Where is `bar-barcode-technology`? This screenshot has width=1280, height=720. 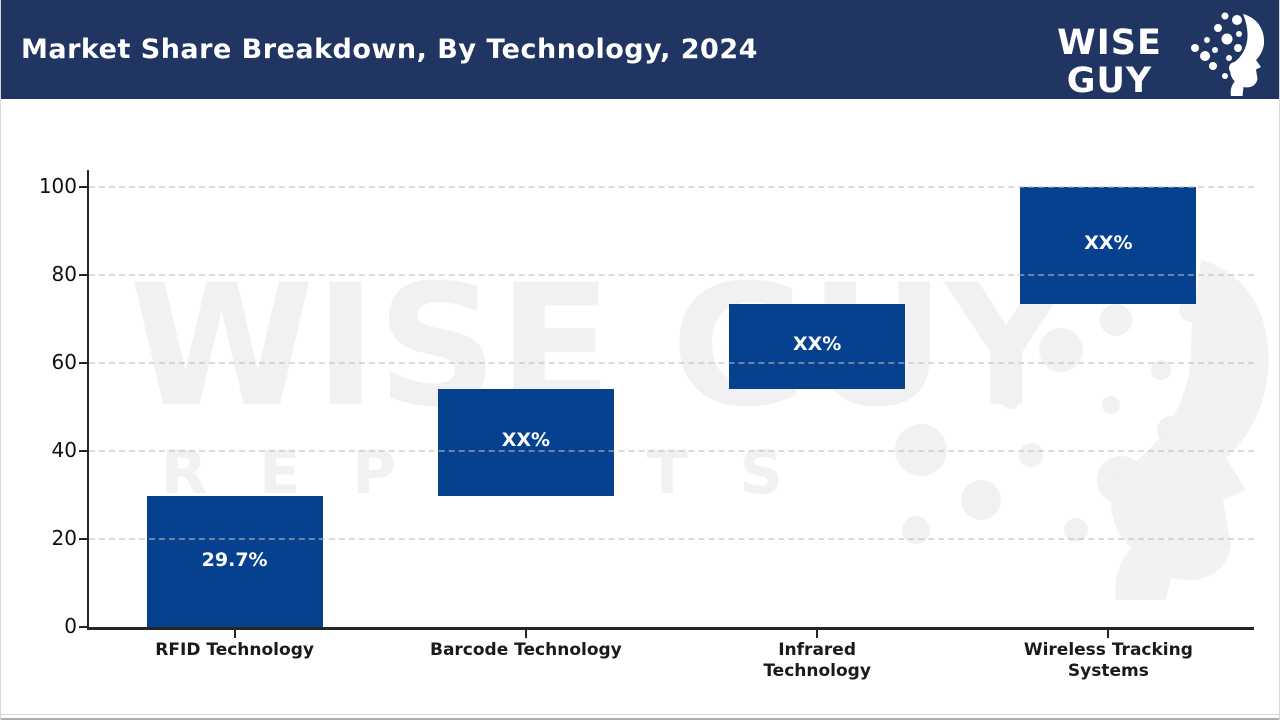 bar-barcode-technology is located at coordinates (525, 442).